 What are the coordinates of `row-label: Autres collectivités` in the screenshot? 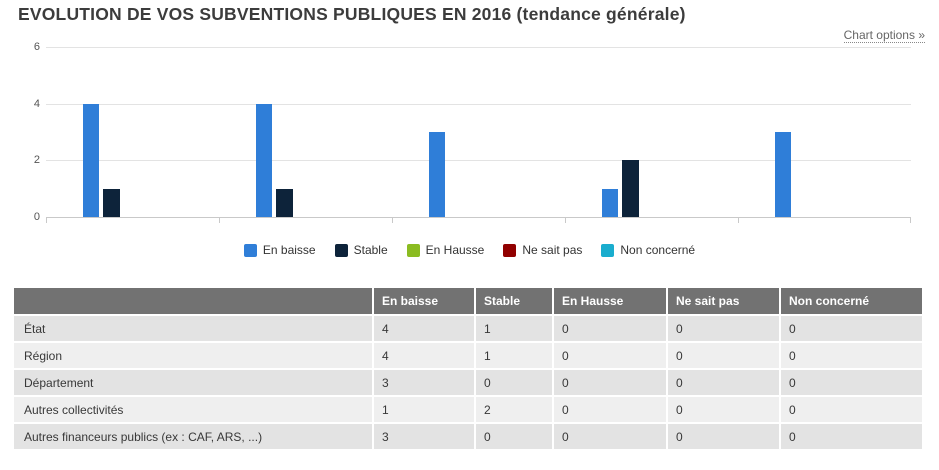 It's located at (193, 409).